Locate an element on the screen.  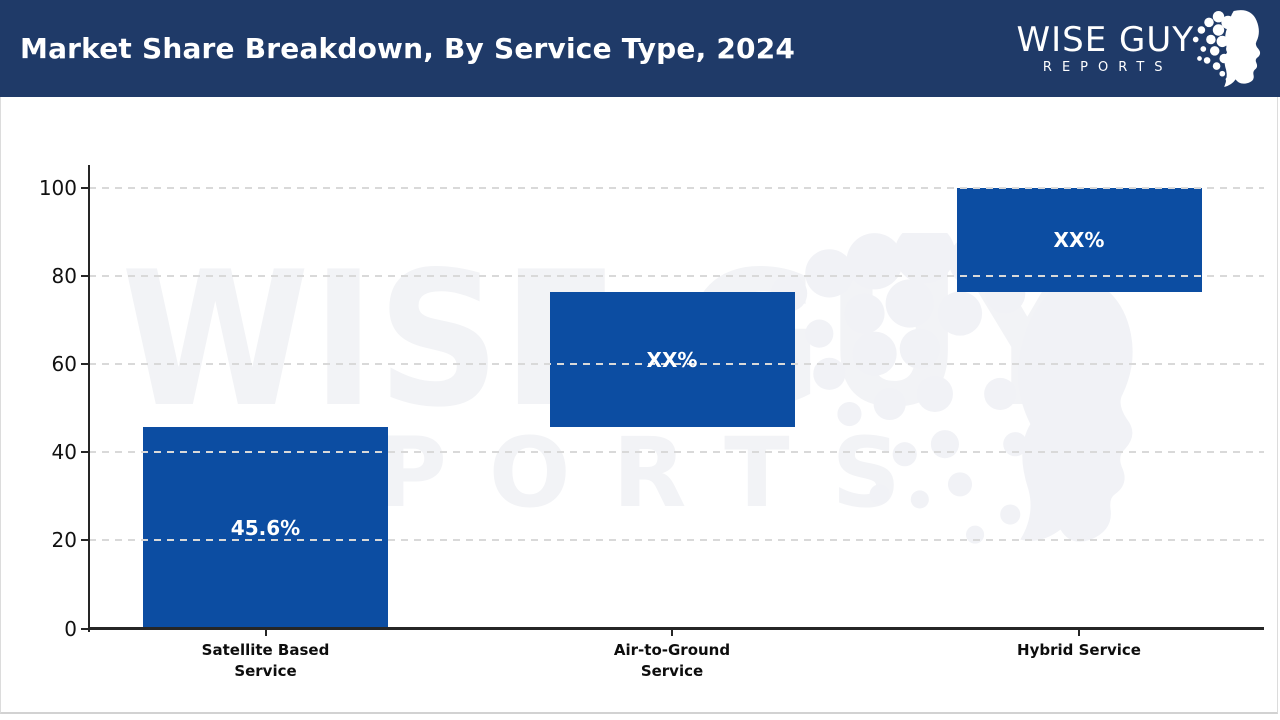
y-tick-label: 40 is located at coordinates (64, 452).